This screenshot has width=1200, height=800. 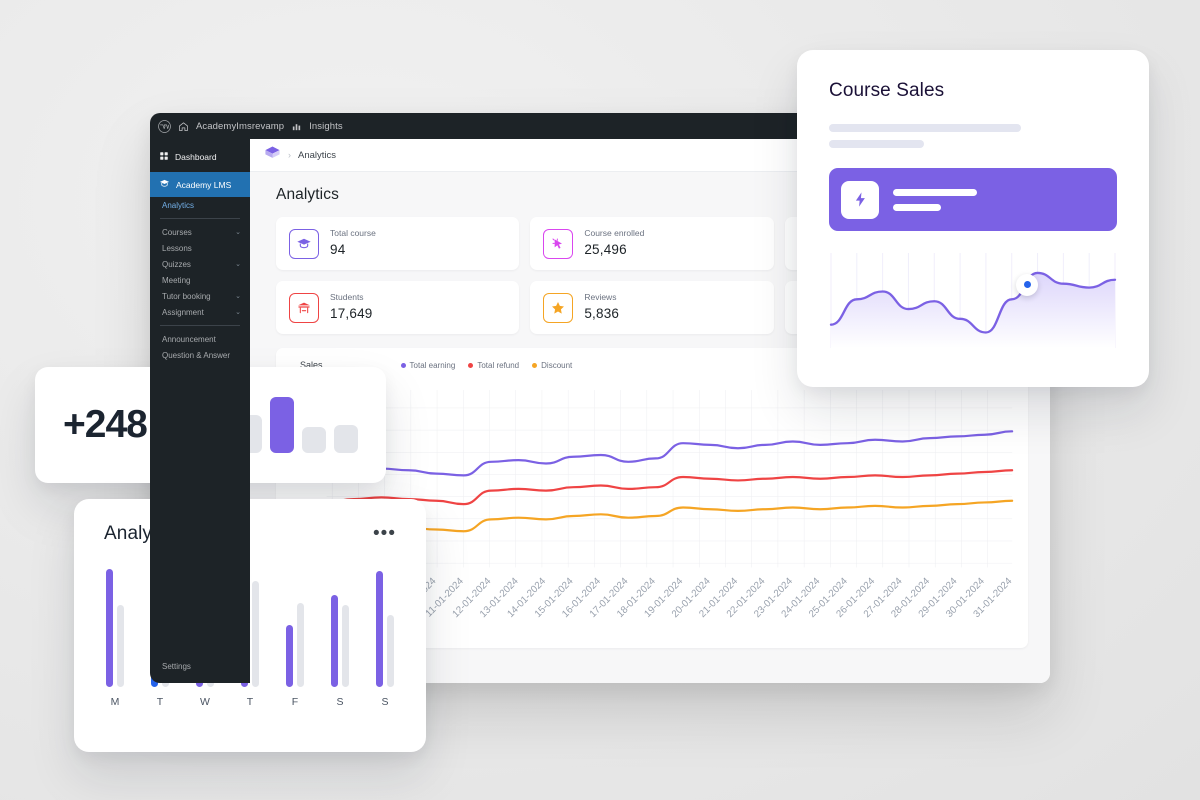 I want to click on sidebar-item-assignment: Assignment ⌄, so click(x=200, y=312).